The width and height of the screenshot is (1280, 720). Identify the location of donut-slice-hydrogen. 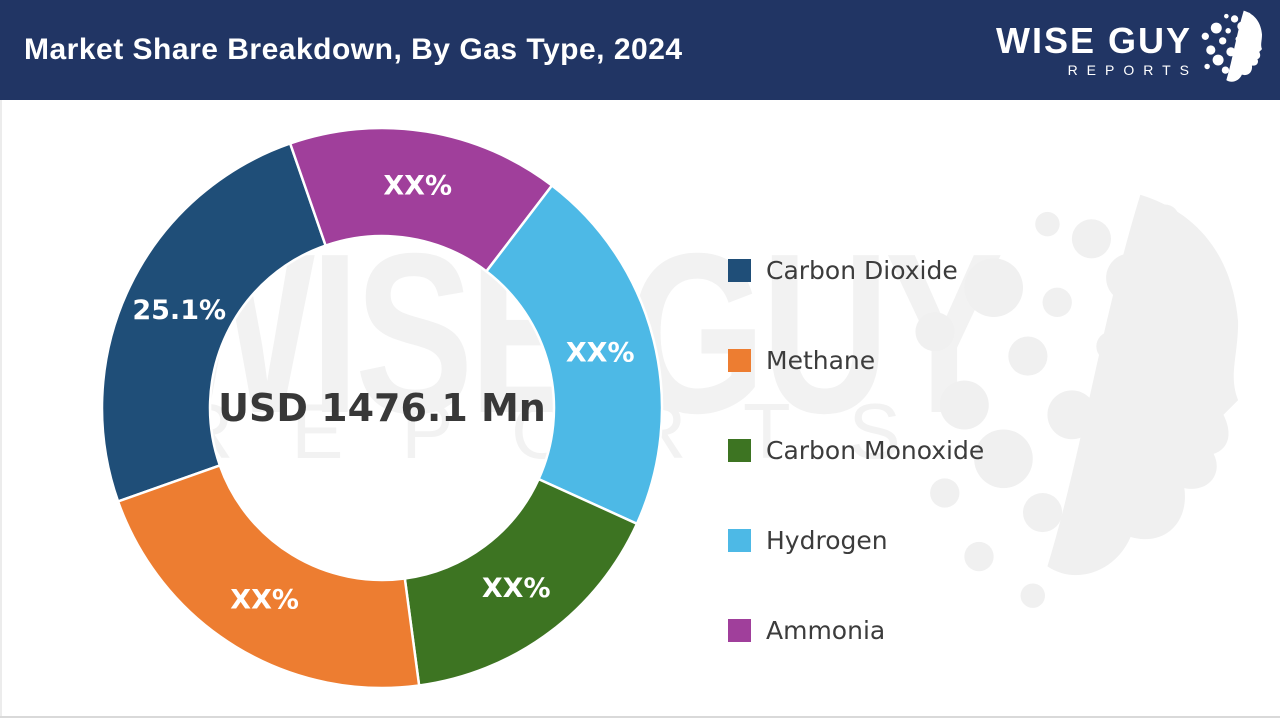
(574, 354).